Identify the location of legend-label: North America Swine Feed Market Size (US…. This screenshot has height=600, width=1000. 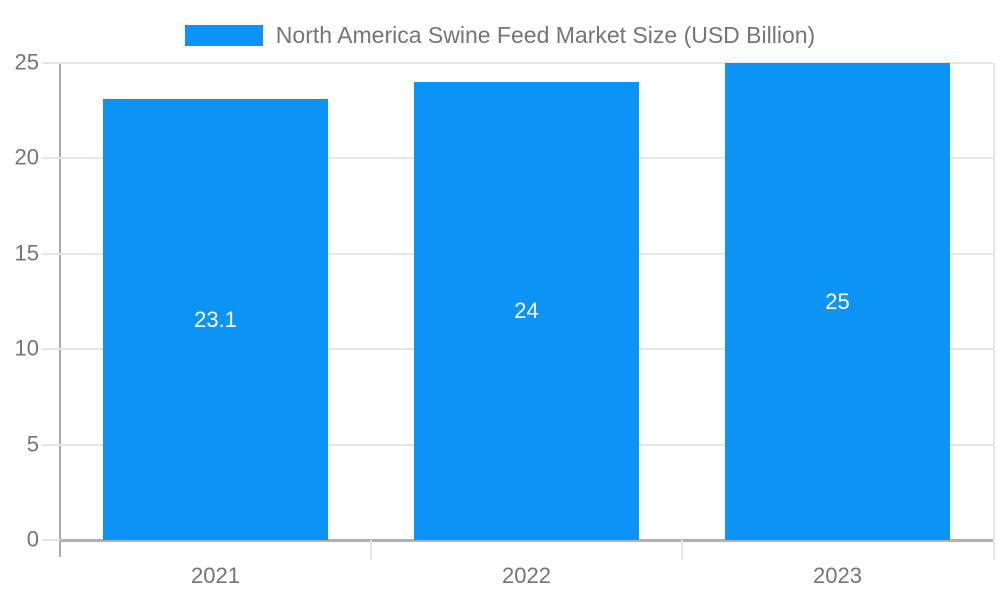
(545, 35).